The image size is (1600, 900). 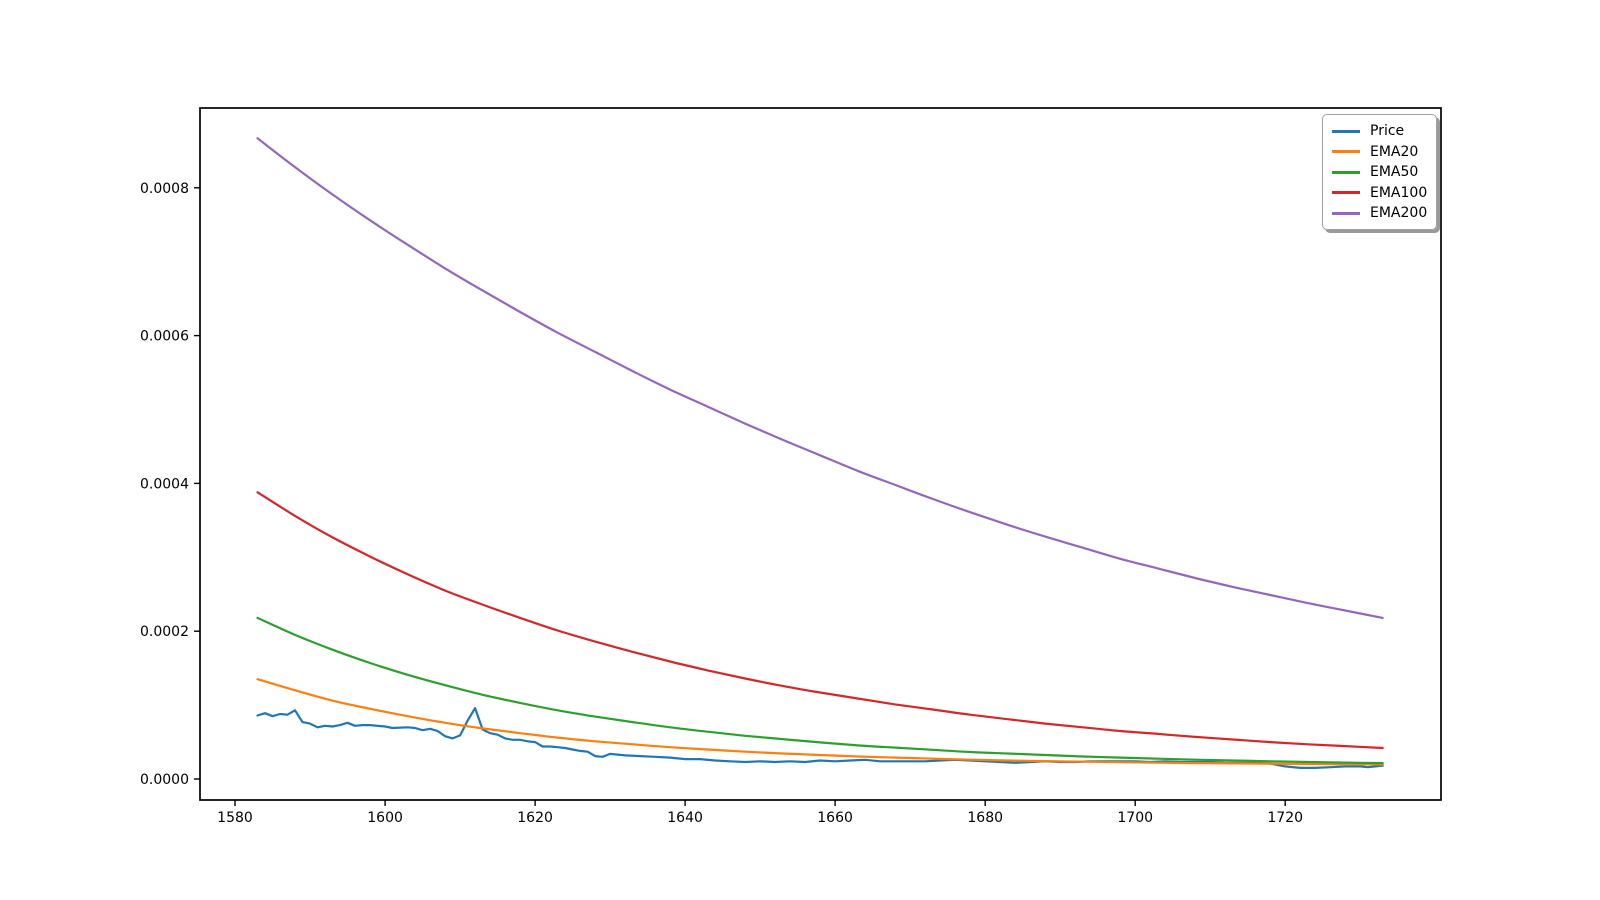 What do you see at coordinates (1399, 213) in the screenshot?
I see `legend-label-ema200: EMA200` at bounding box center [1399, 213].